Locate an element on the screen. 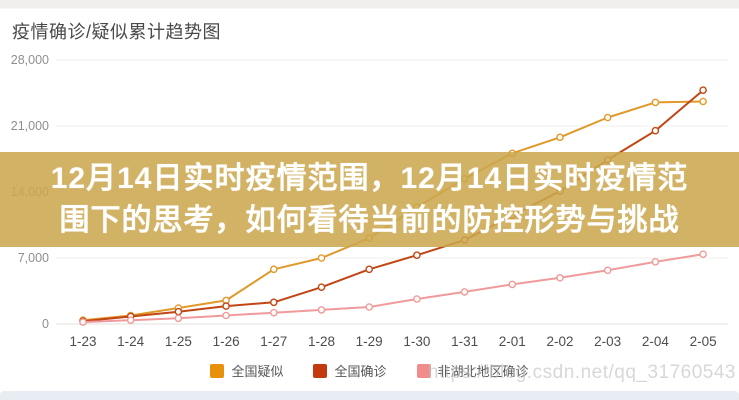 This screenshot has width=739, height=400. x-axis-tick-label: 1-28 is located at coordinates (321, 341).